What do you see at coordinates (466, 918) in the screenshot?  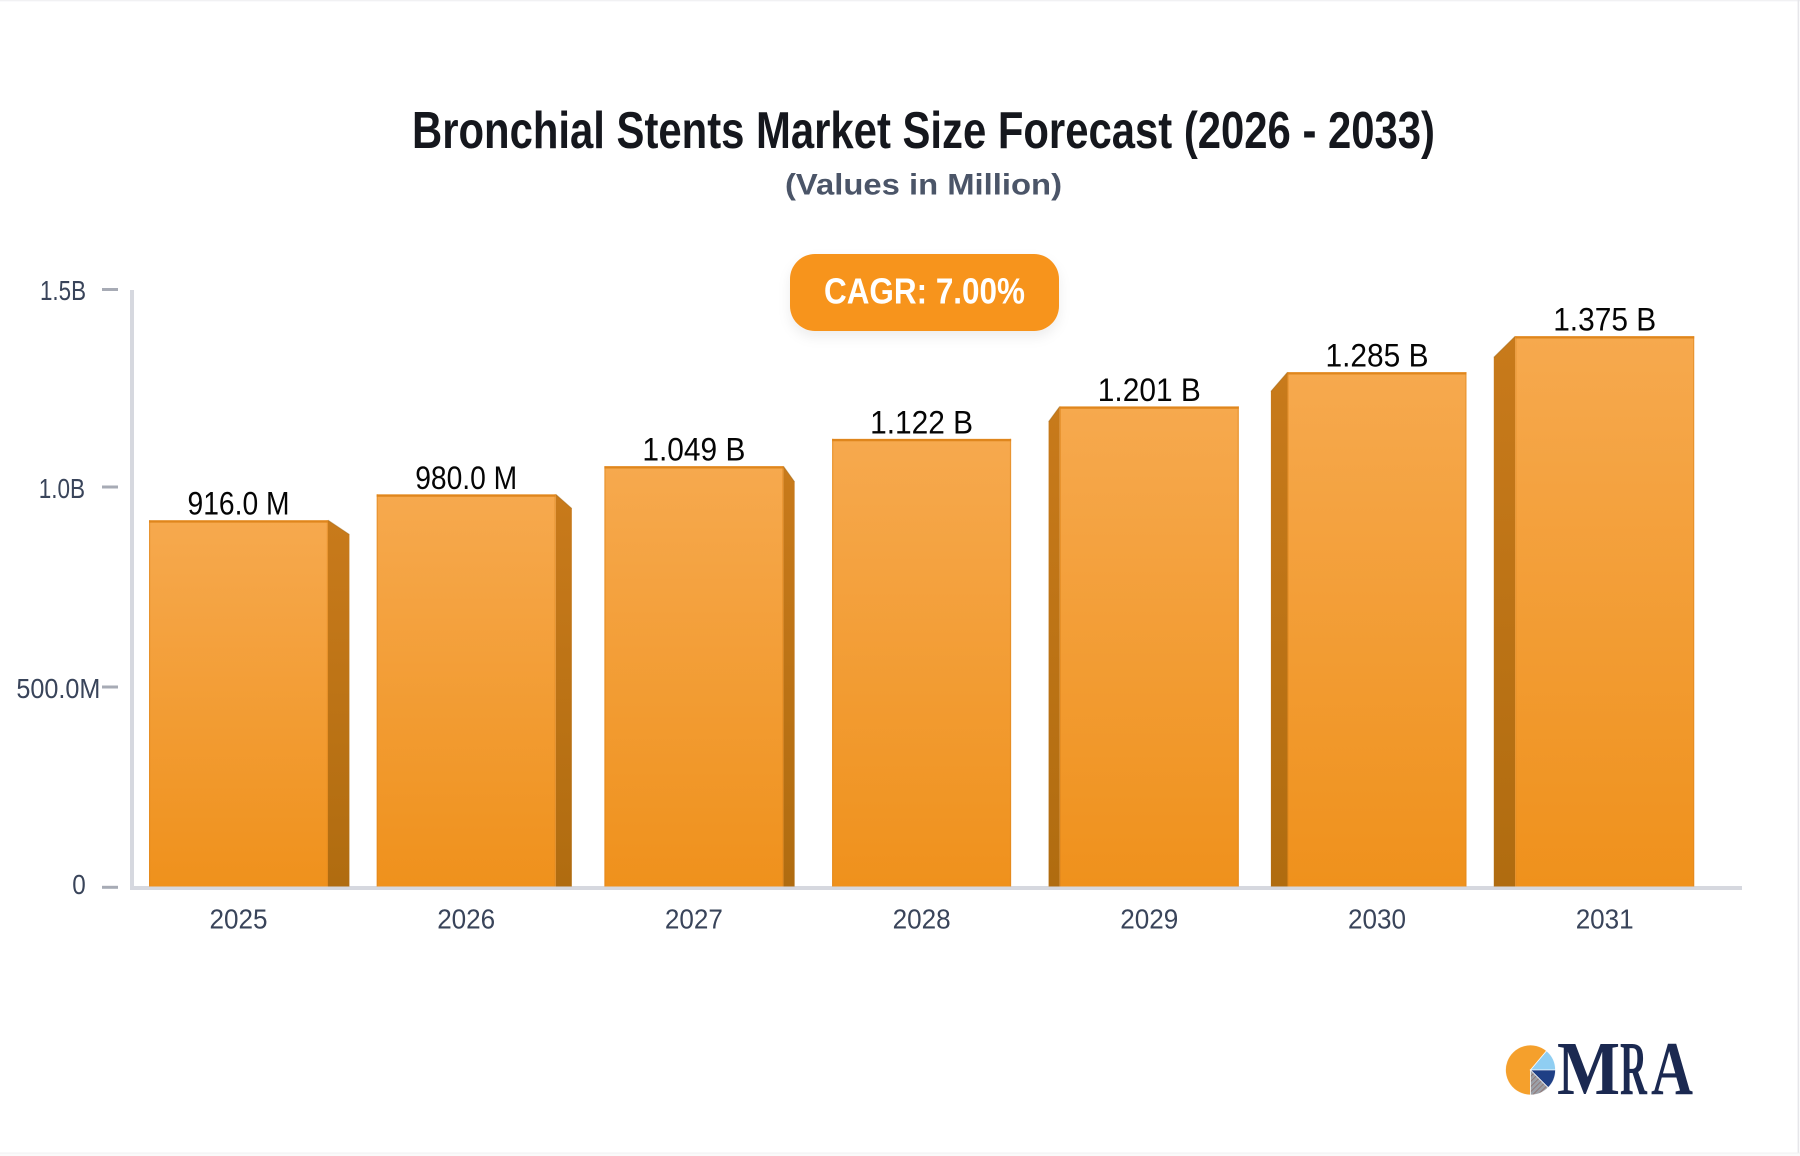 I see `svg-text: 2026` at bounding box center [466, 918].